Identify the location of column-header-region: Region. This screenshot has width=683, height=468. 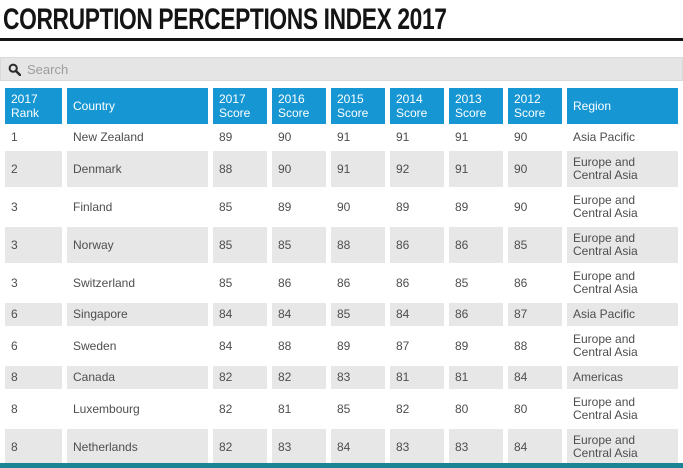
(622, 106).